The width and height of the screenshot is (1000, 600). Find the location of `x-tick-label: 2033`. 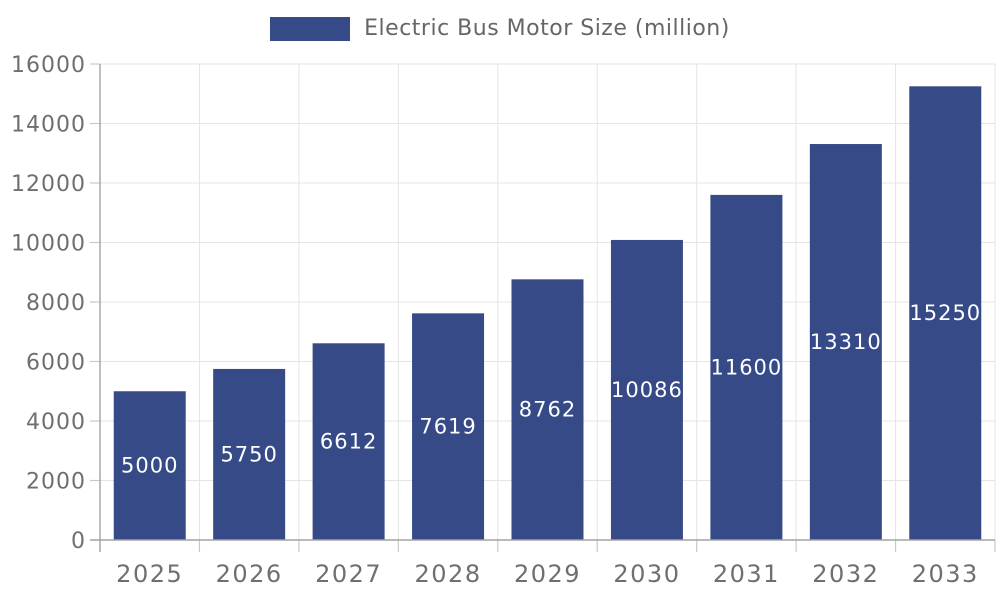

x-tick-label: 2033 is located at coordinates (945, 574).